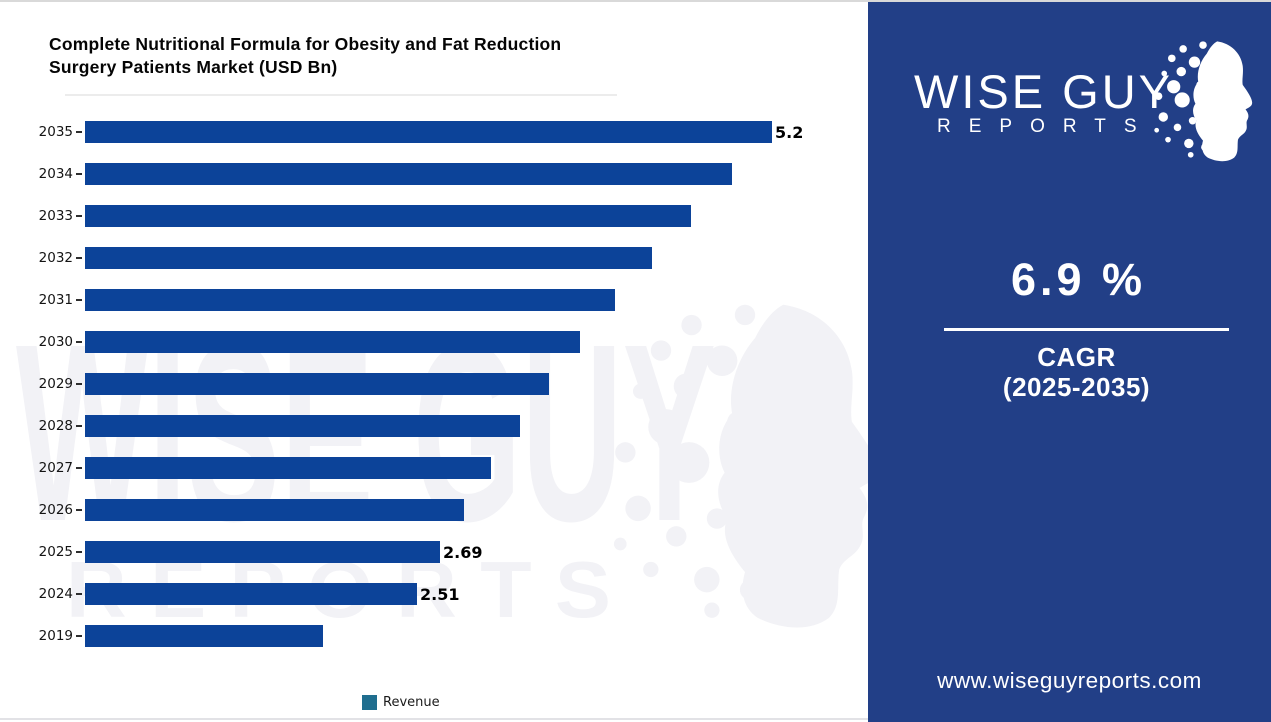 Image resolution: width=1271 pixels, height=722 pixels. Describe the element at coordinates (204, 636) in the screenshot. I see `revenue-bar-2019` at that location.